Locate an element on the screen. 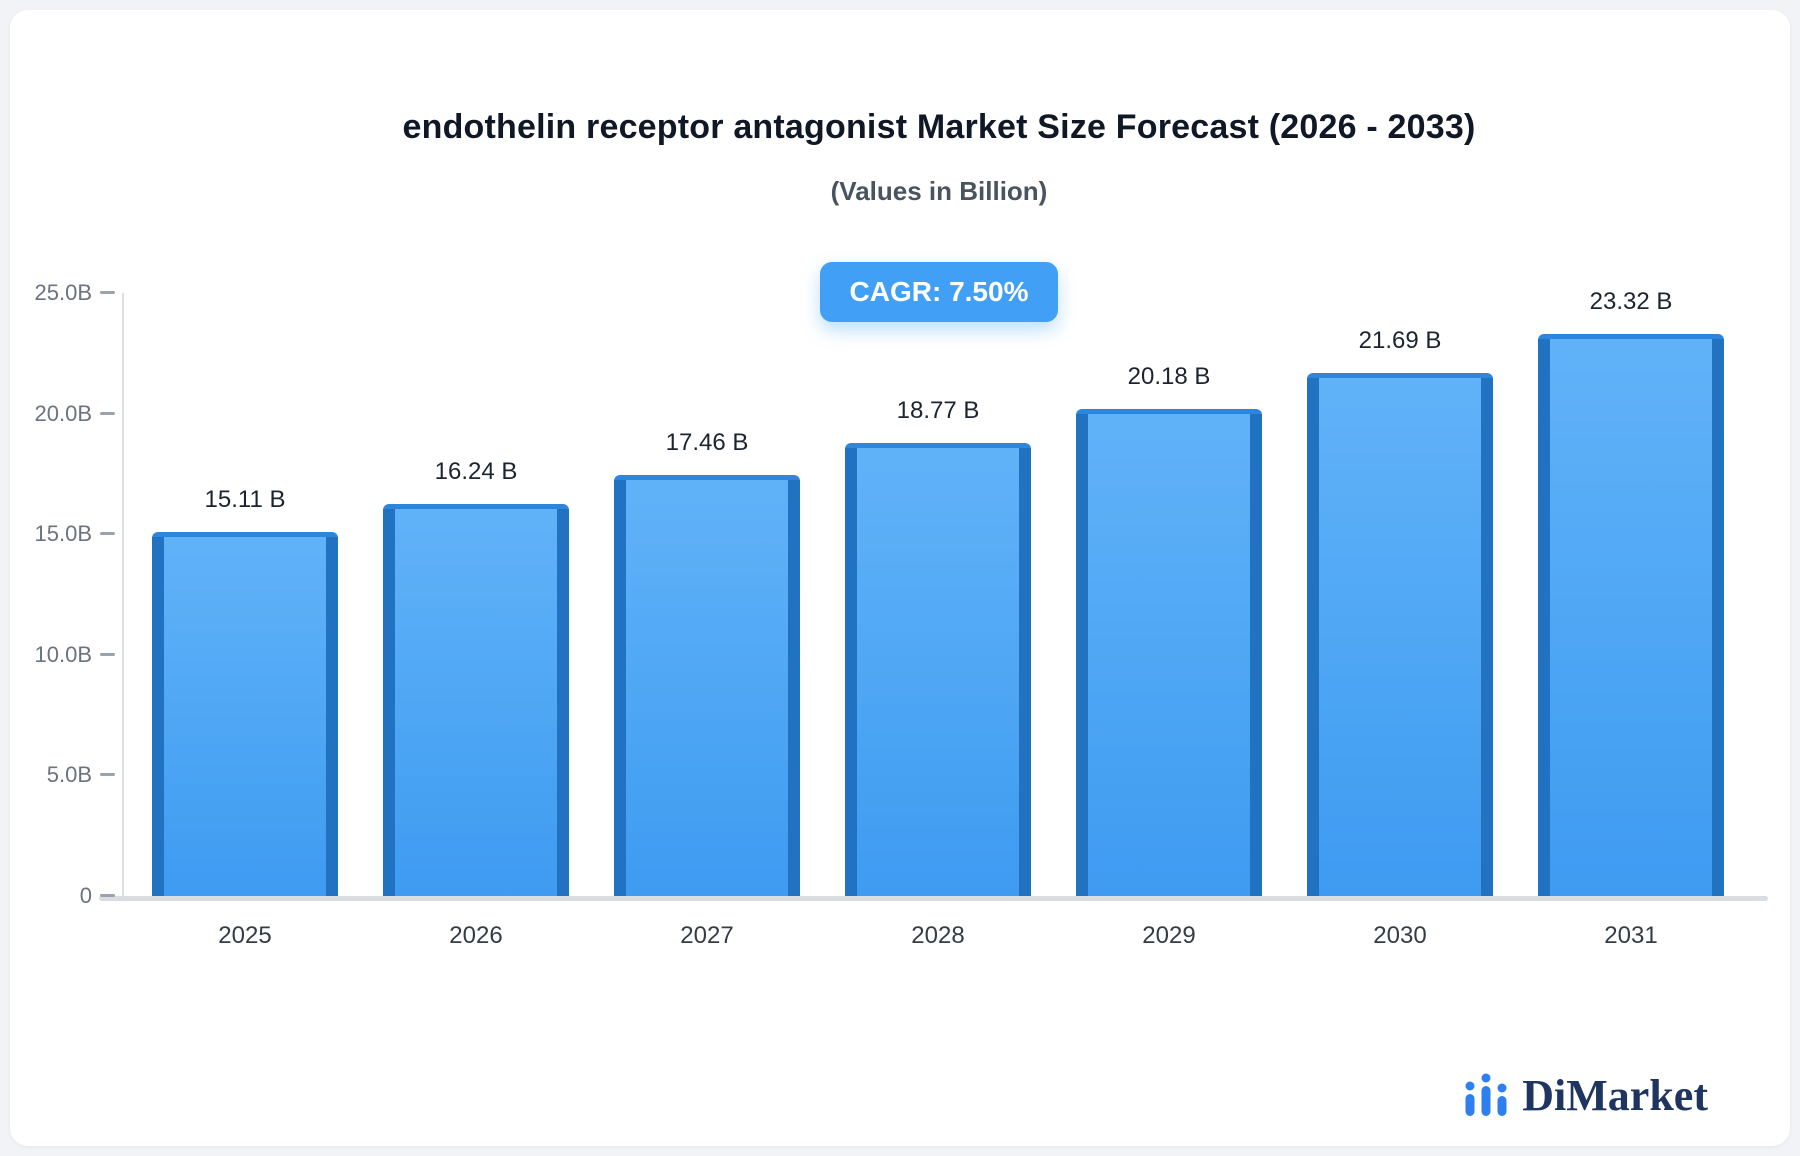 The width and height of the screenshot is (1800, 1156). y-tick-label: 0 is located at coordinates (85, 895).